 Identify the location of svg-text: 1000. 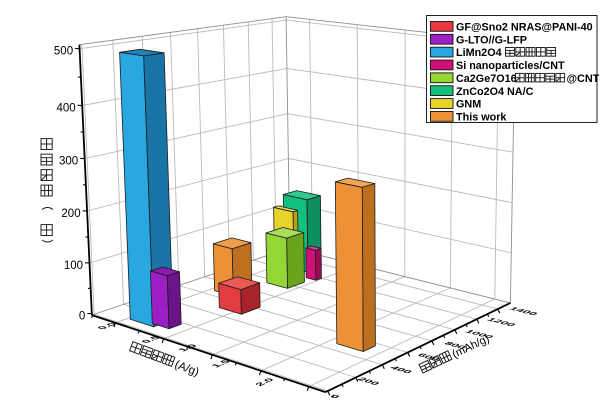
(479, 334).